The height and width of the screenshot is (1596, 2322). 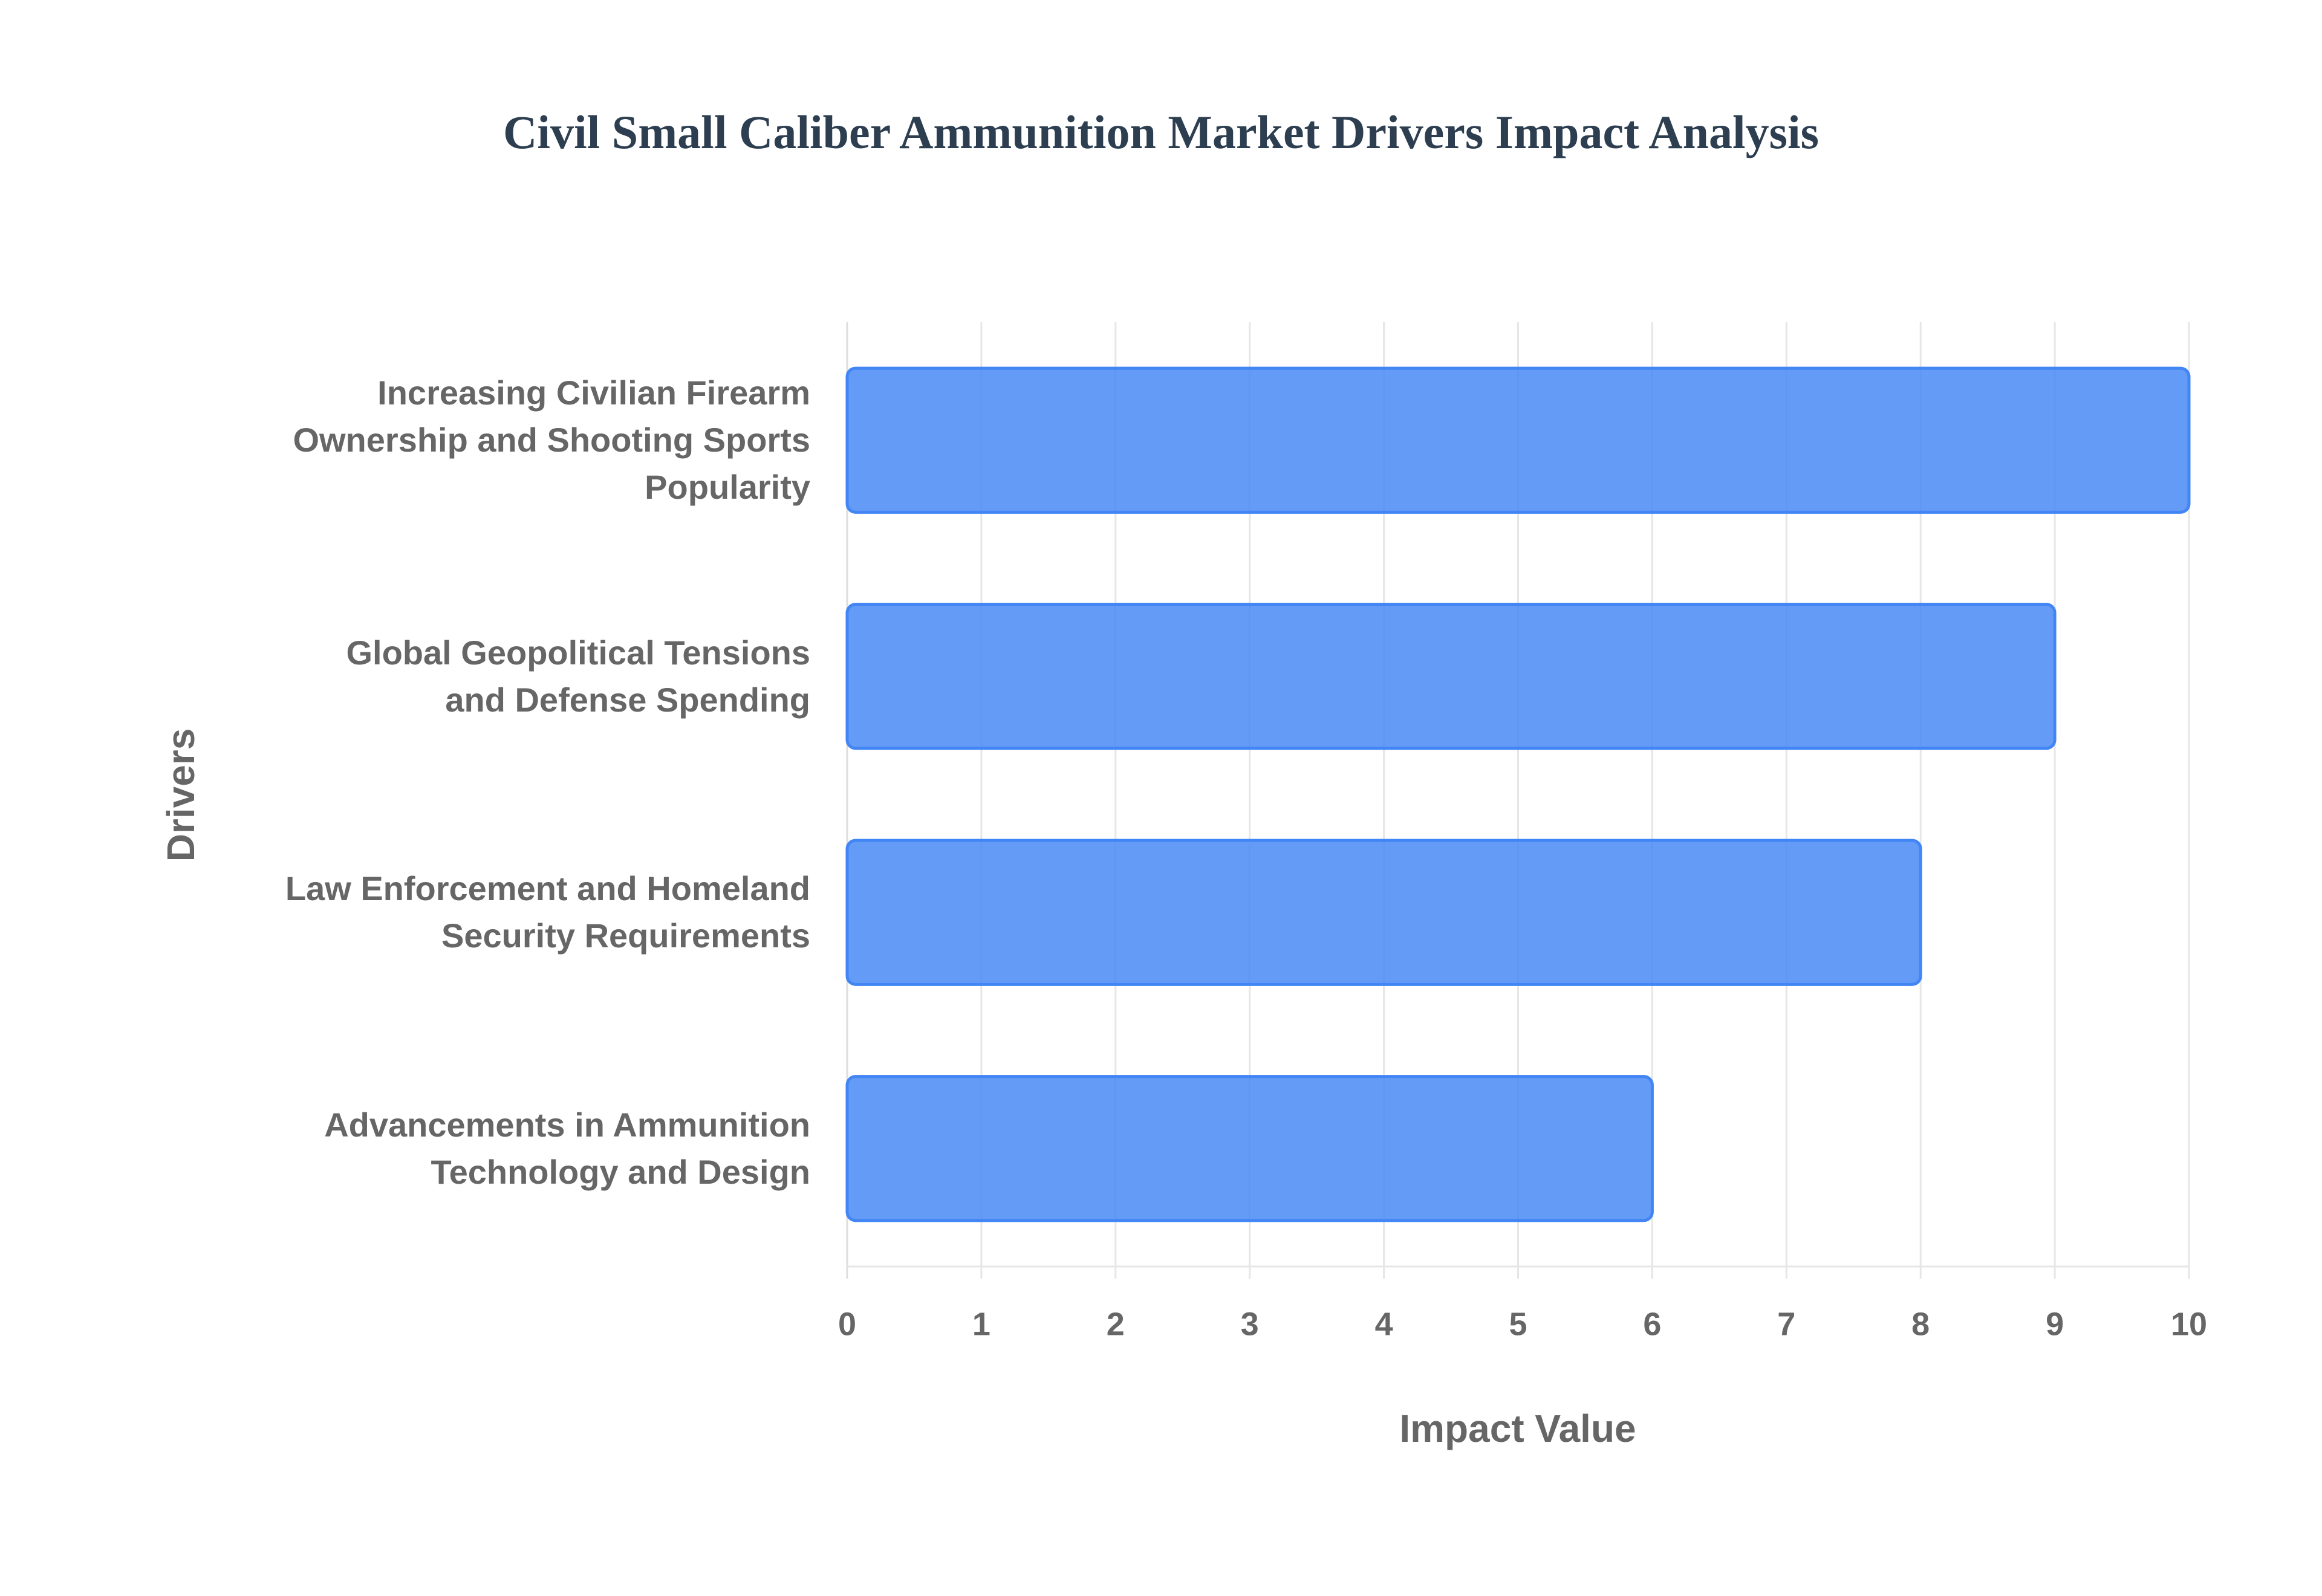 What do you see at coordinates (1250, 1324) in the screenshot?
I see `x-tick-label: 3` at bounding box center [1250, 1324].